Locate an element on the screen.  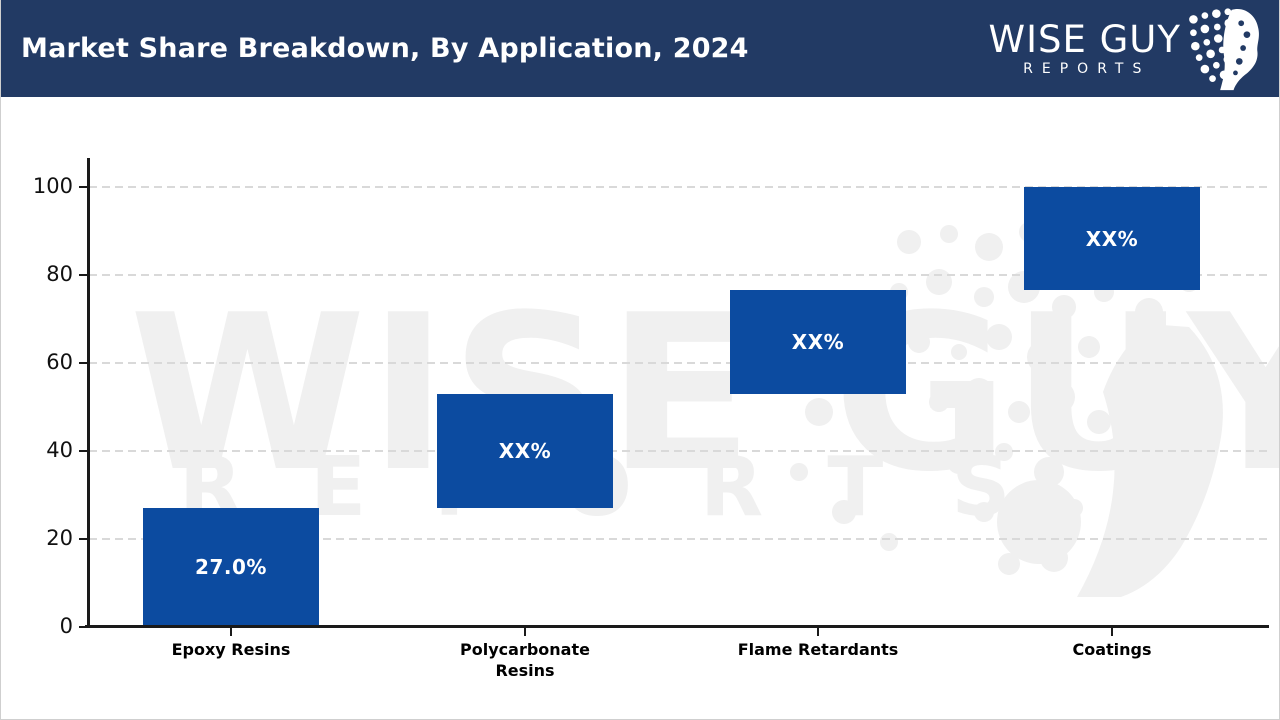
logo-text: WISE GUY REPORTS is located at coordinates (1085, 48).